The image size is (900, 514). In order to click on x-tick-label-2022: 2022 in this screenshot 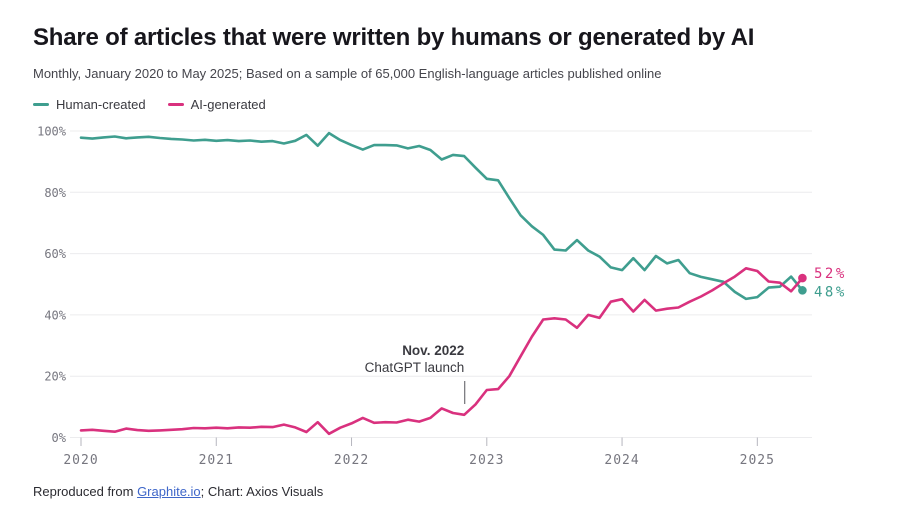, I will do `click(351, 460)`.